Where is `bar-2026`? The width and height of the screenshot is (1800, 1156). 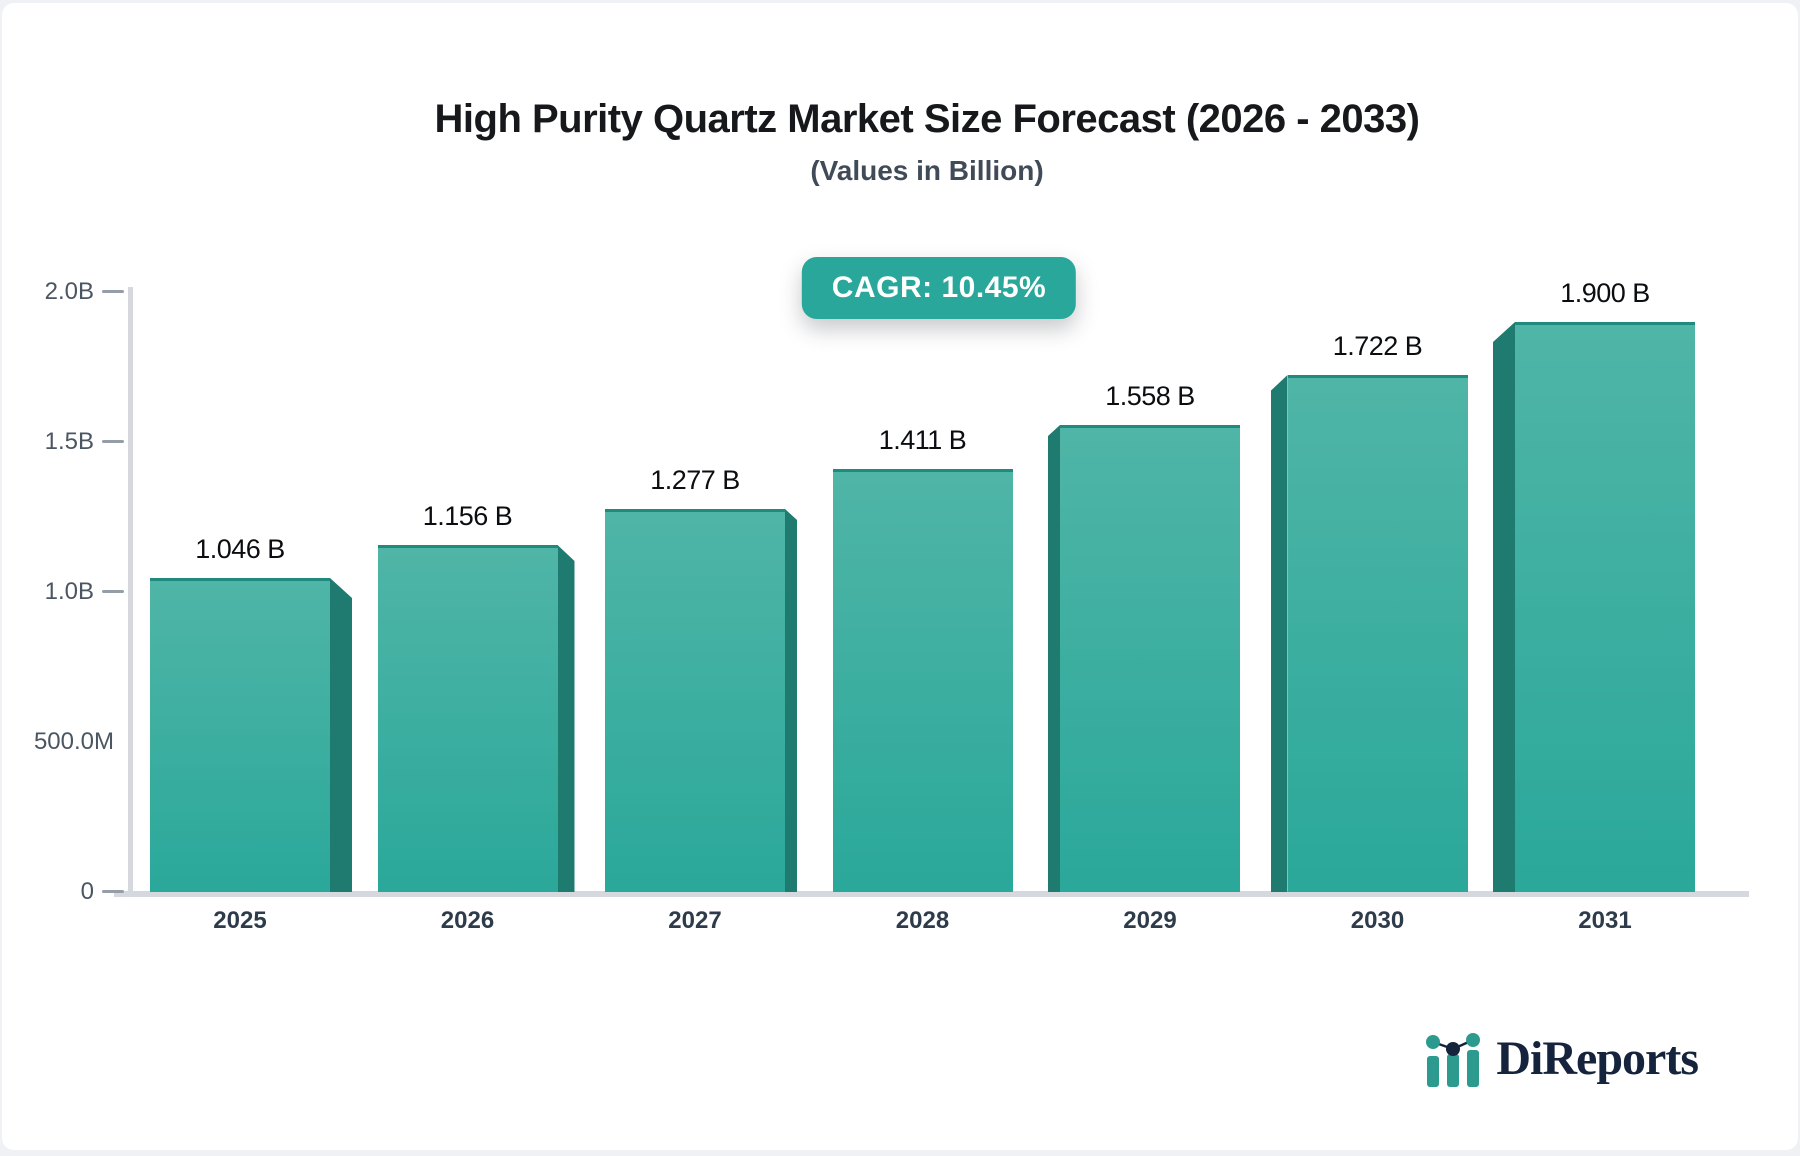 bar-2026 is located at coordinates (467, 718).